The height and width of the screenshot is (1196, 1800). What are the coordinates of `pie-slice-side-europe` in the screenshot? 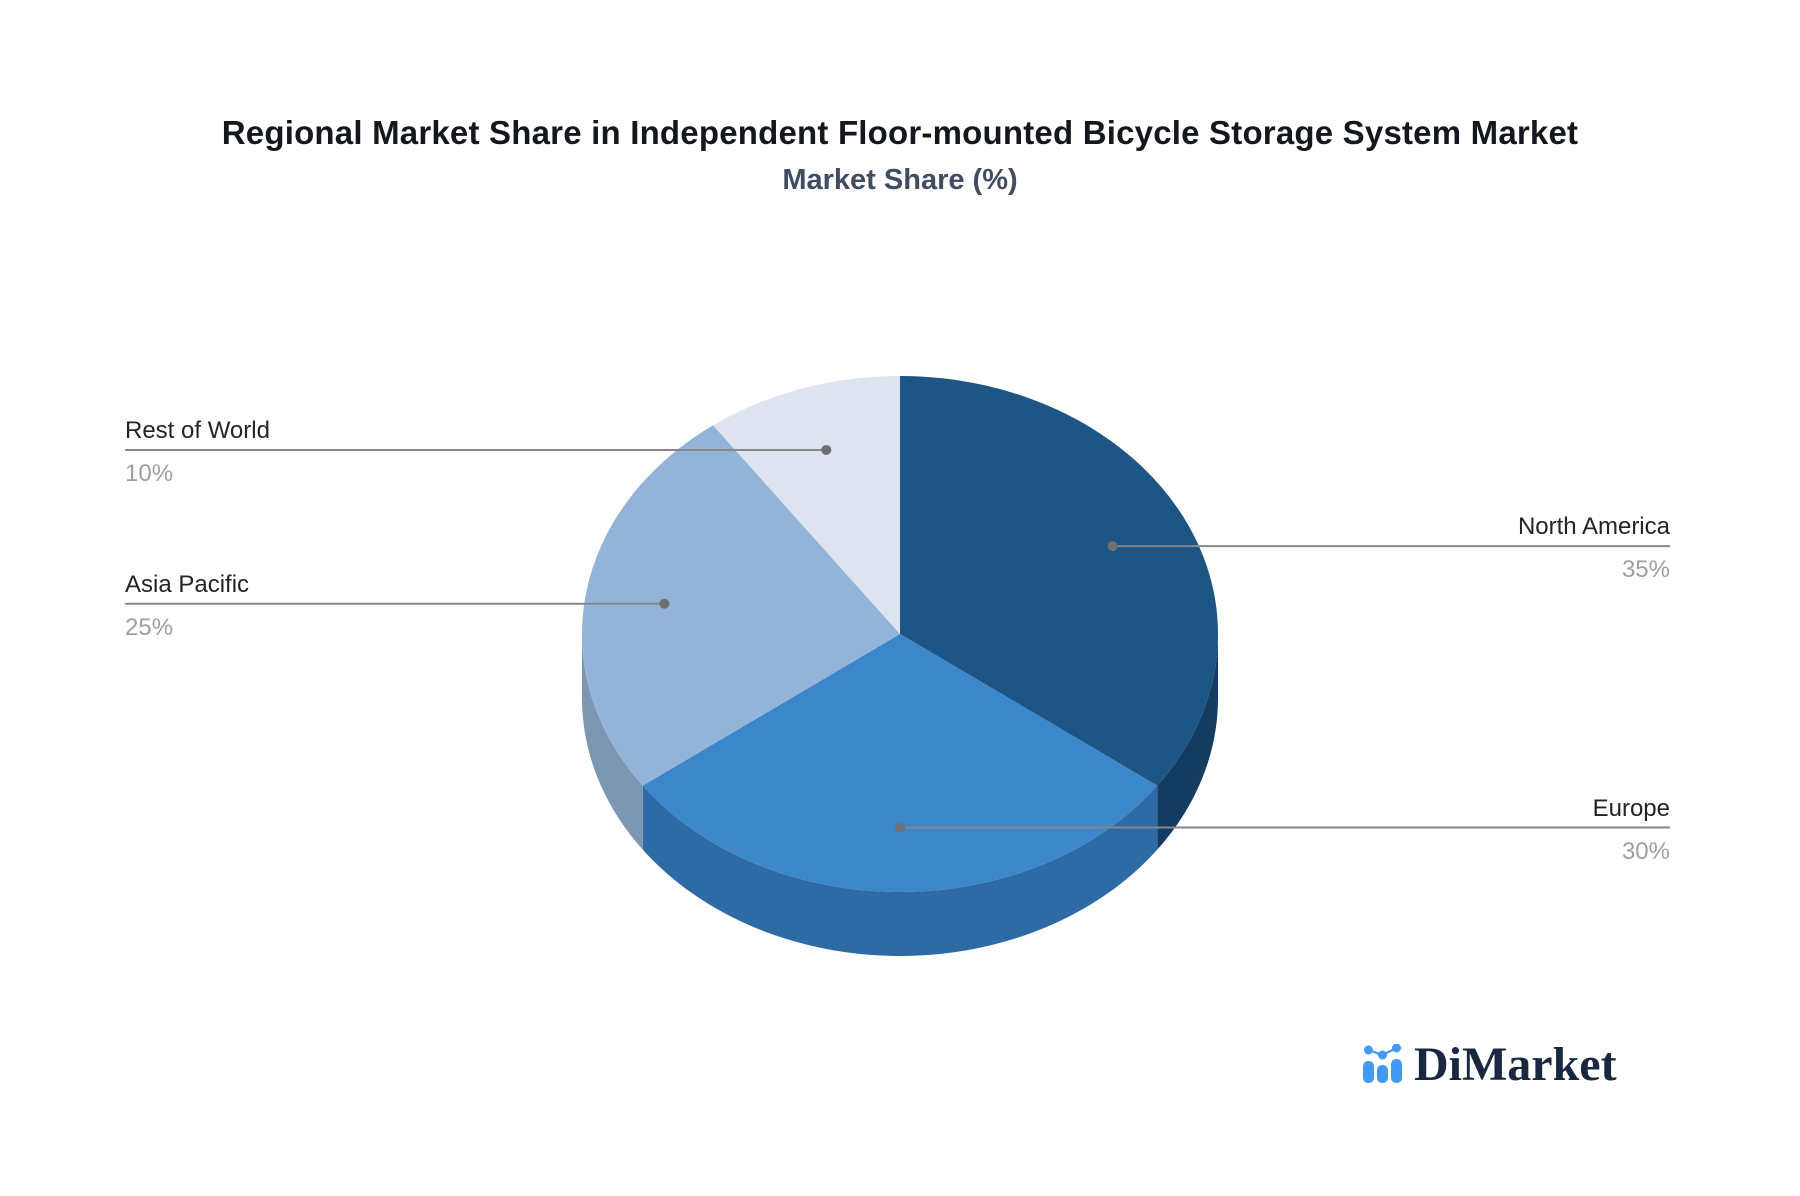 It's located at (900, 871).